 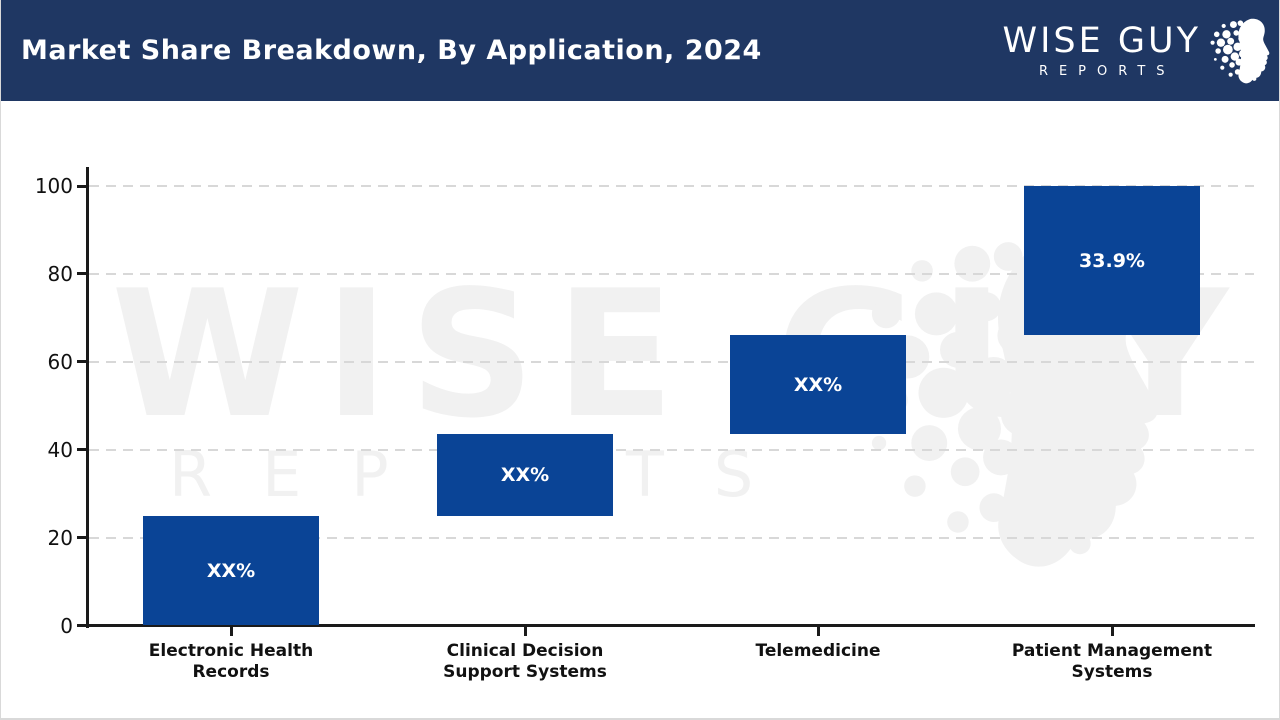 I want to click on bar-4: 33.9%, so click(x=1112, y=261).